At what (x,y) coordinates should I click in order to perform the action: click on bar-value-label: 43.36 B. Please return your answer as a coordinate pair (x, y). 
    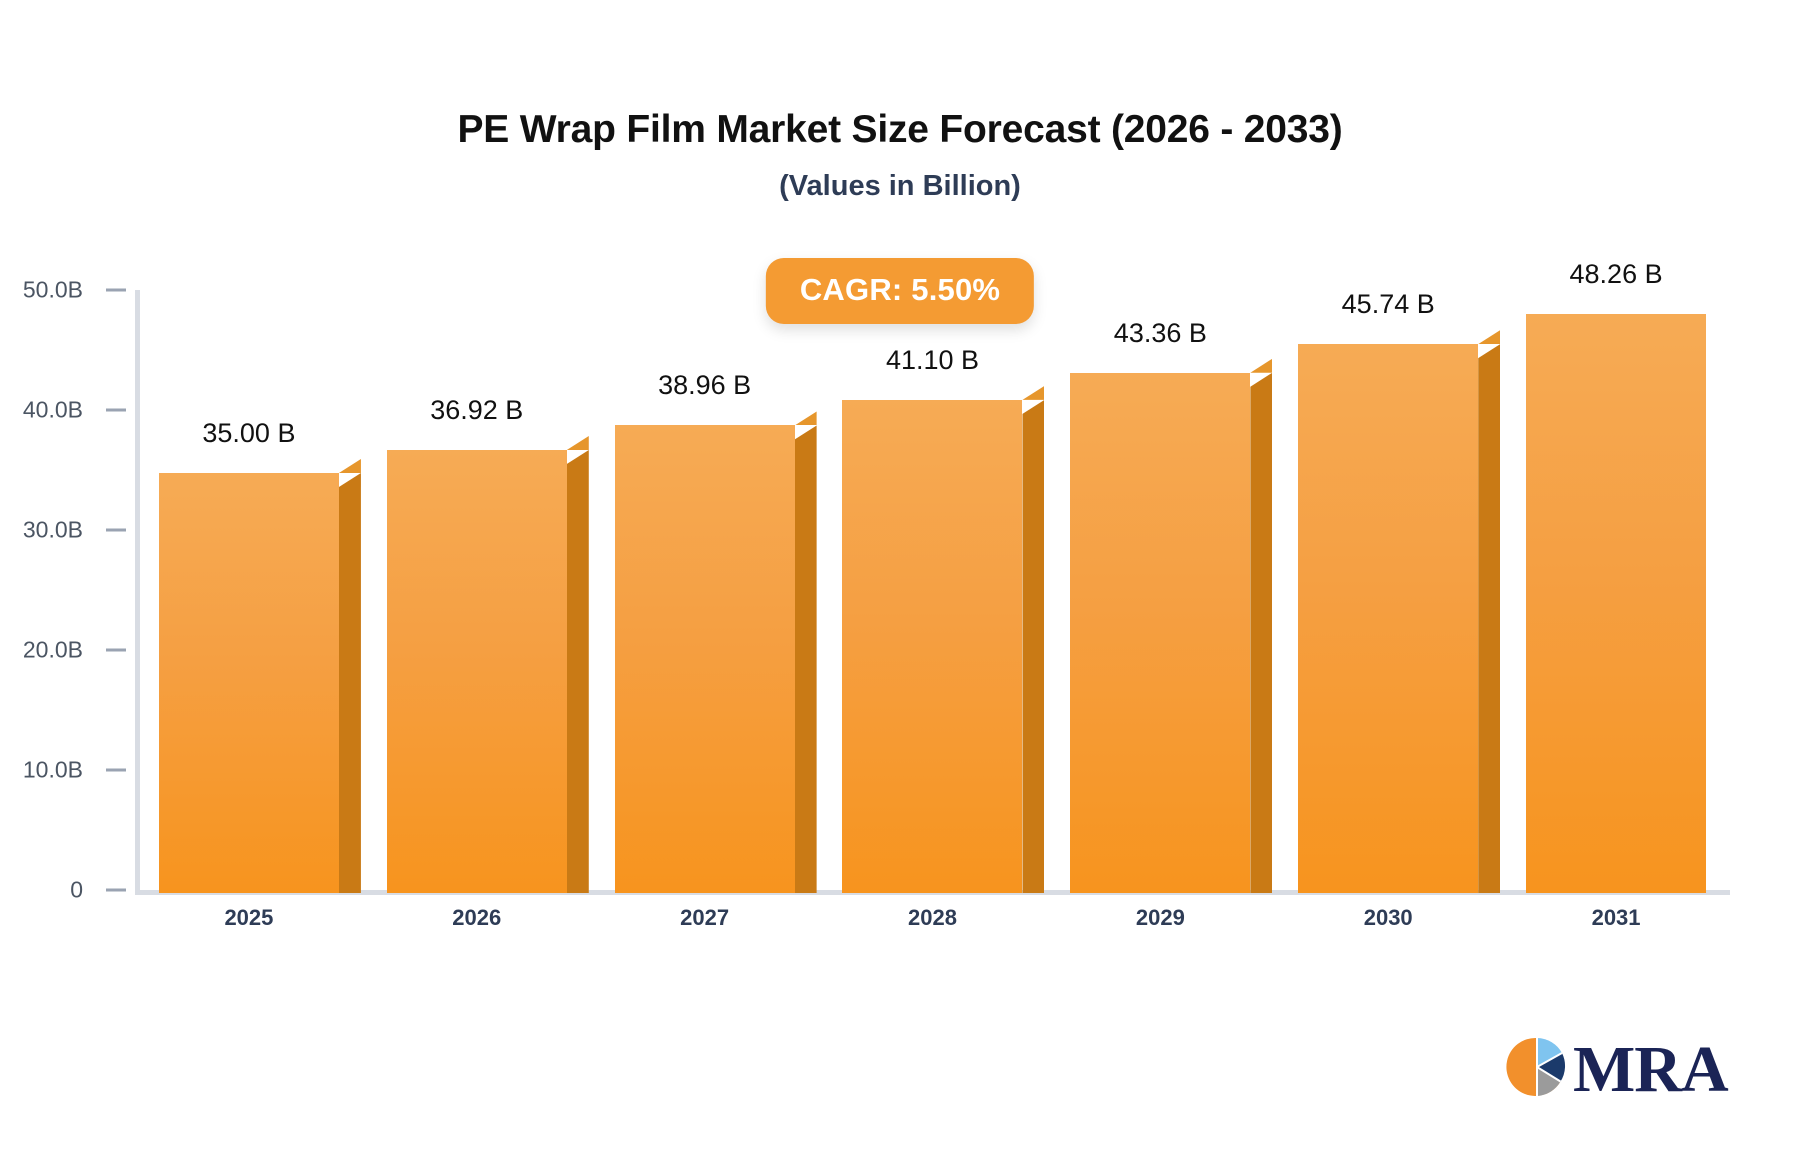
    Looking at the image, I should click on (1160, 332).